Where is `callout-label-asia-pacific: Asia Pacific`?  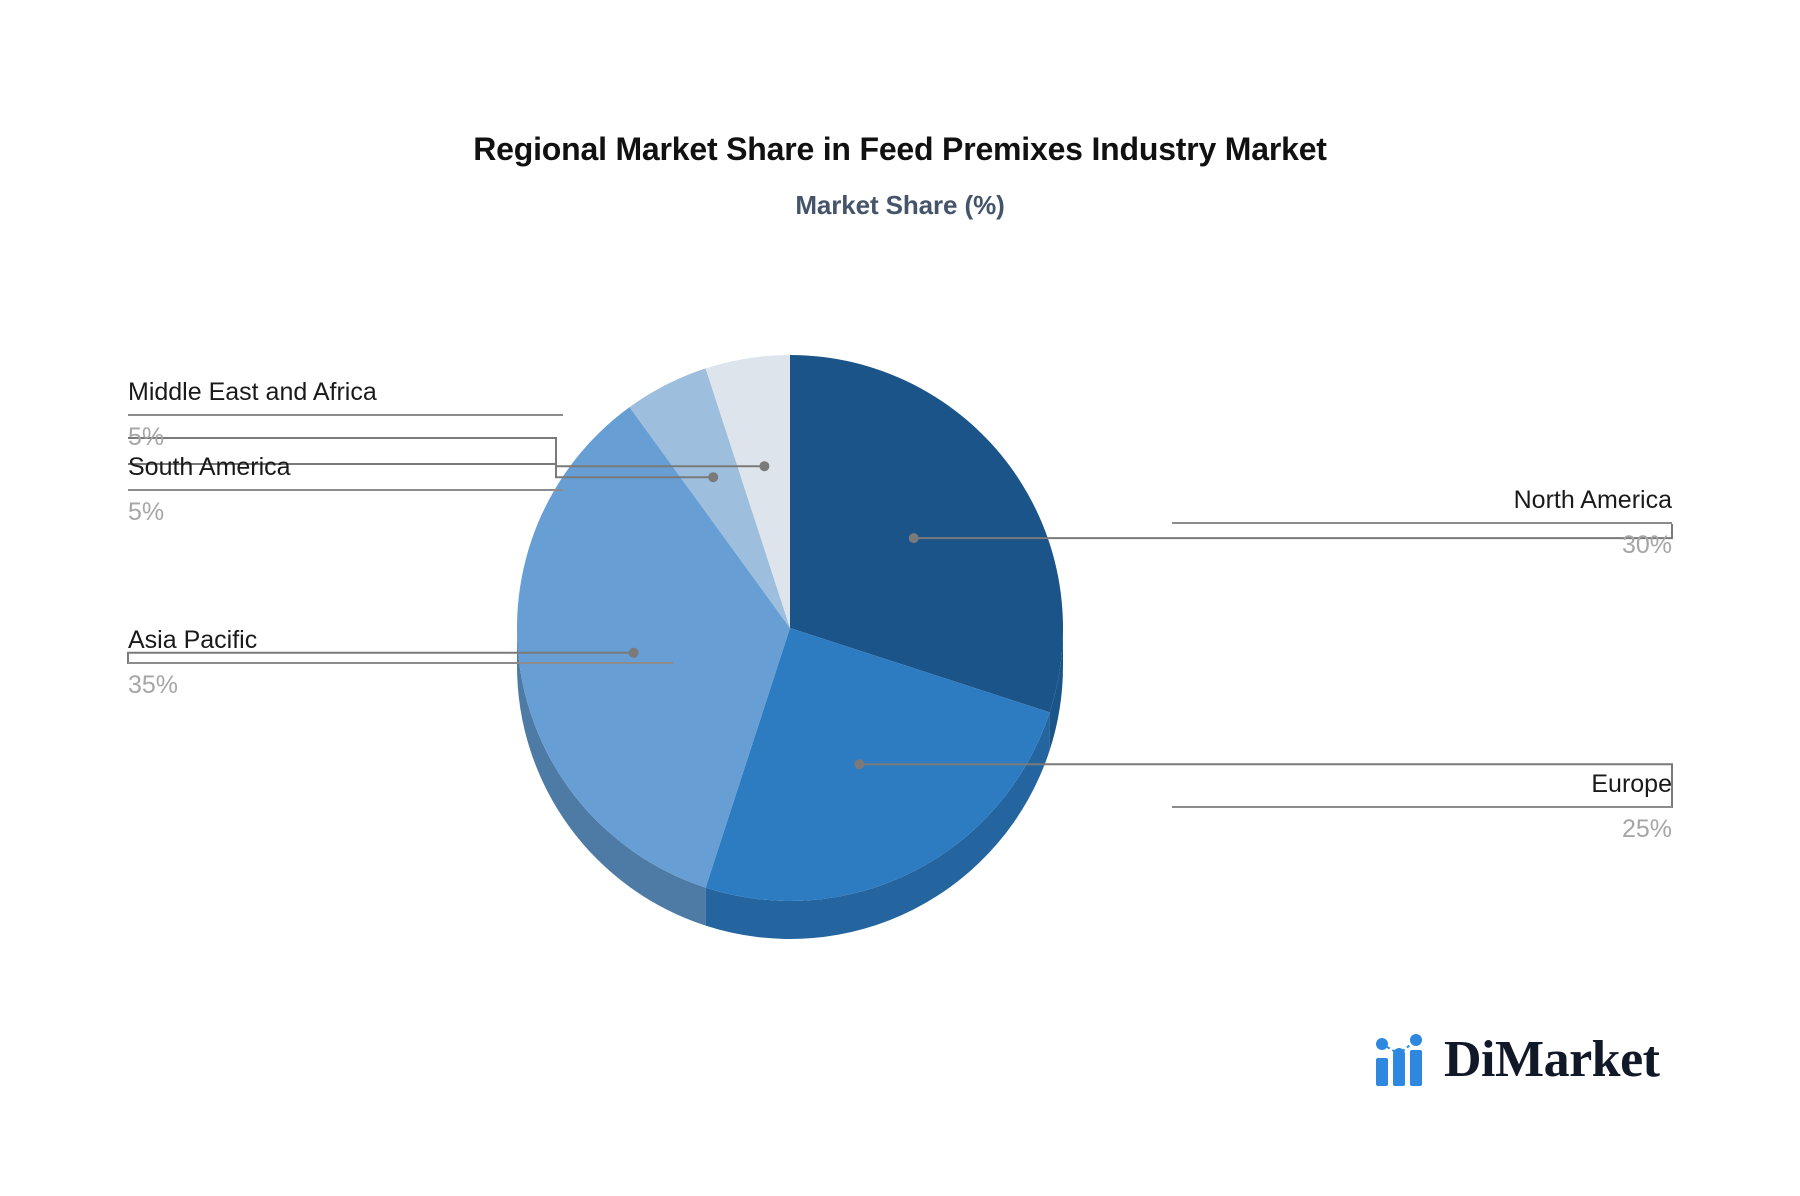 callout-label-asia-pacific: Asia Pacific is located at coordinates (193, 640).